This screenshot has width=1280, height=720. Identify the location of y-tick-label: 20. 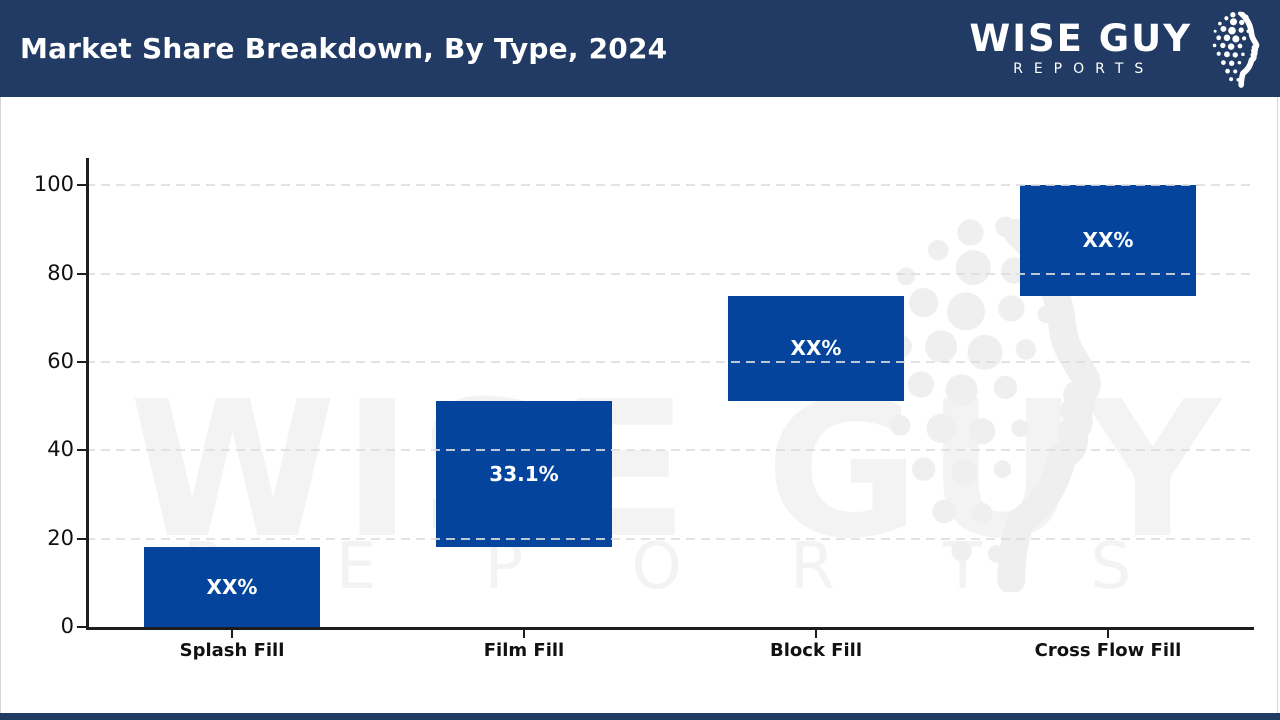
(60, 537).